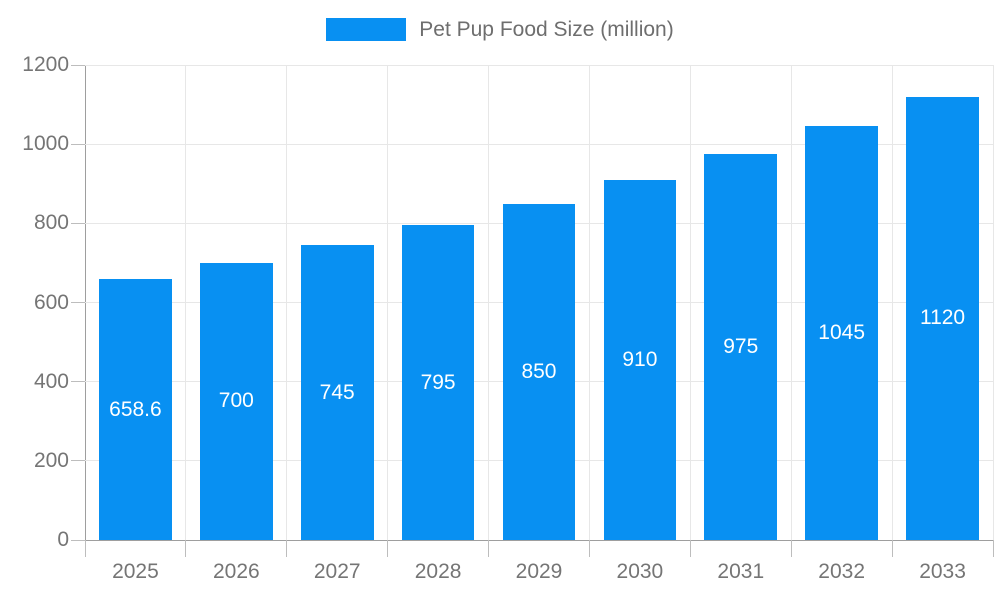 This screenshot has width=1000, height=600. I want to click on bar-value-label: 795, so click(438, 382).